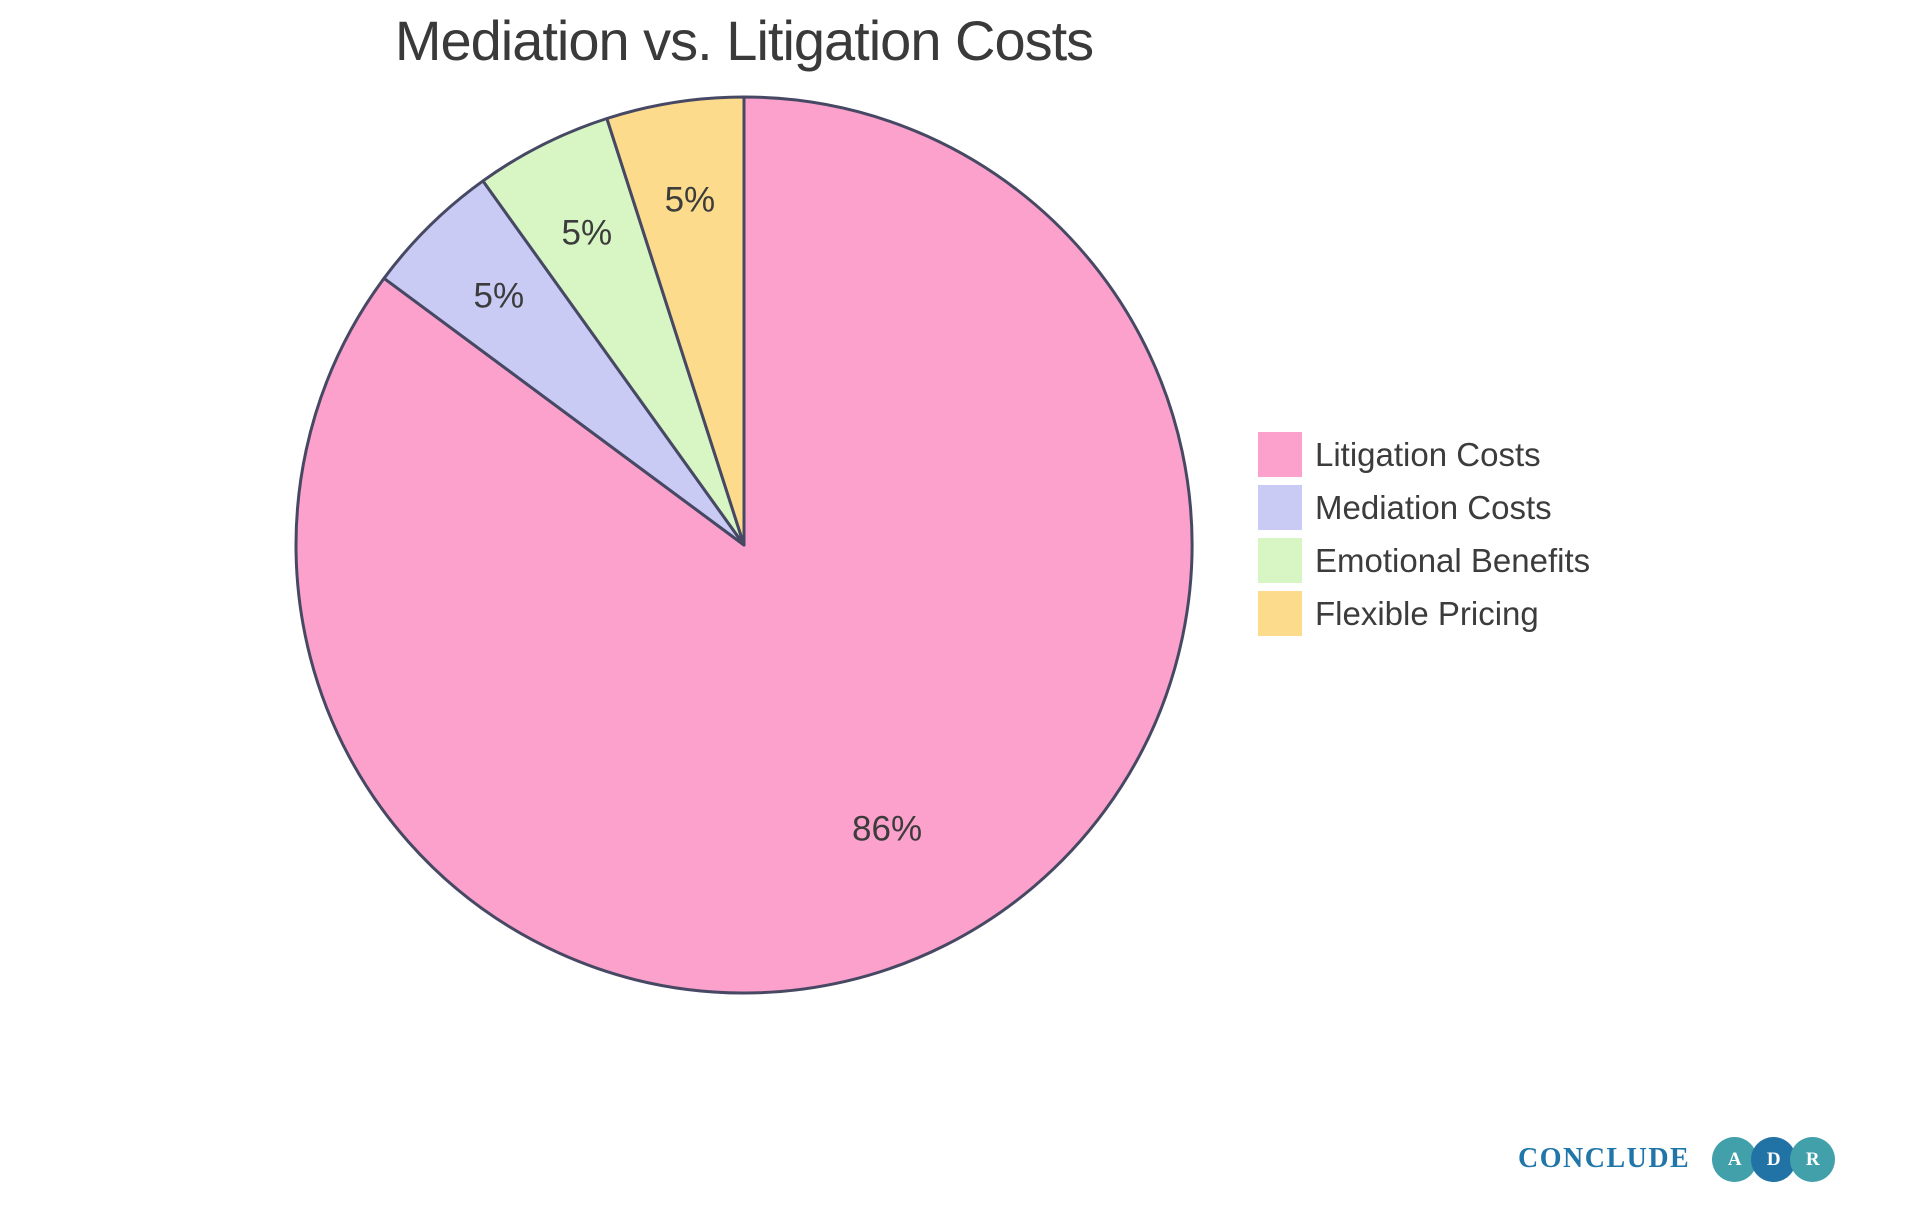  I want to click on legend-item-litigation-costs: Litigation Costs, so click(1424, 454).